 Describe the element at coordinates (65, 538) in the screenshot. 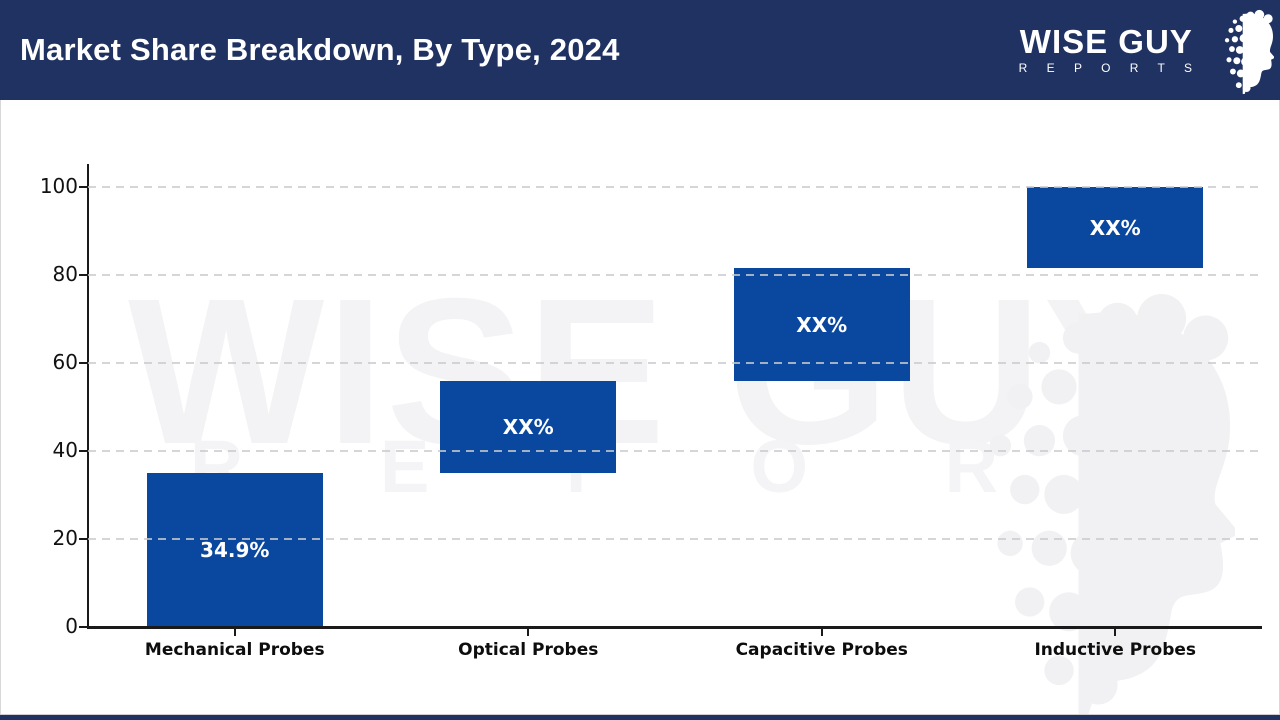

I see `y-tick-label: 20` at that location.